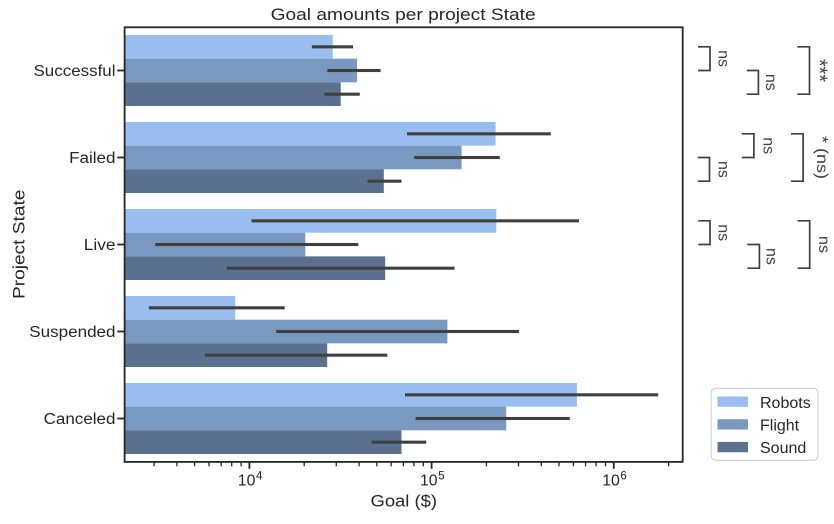 The image size is (834, 524). What do you see at coordinates (785, 403) in the screenshot?
I see `svg-text: Robots` at bounding box center [785, 403].